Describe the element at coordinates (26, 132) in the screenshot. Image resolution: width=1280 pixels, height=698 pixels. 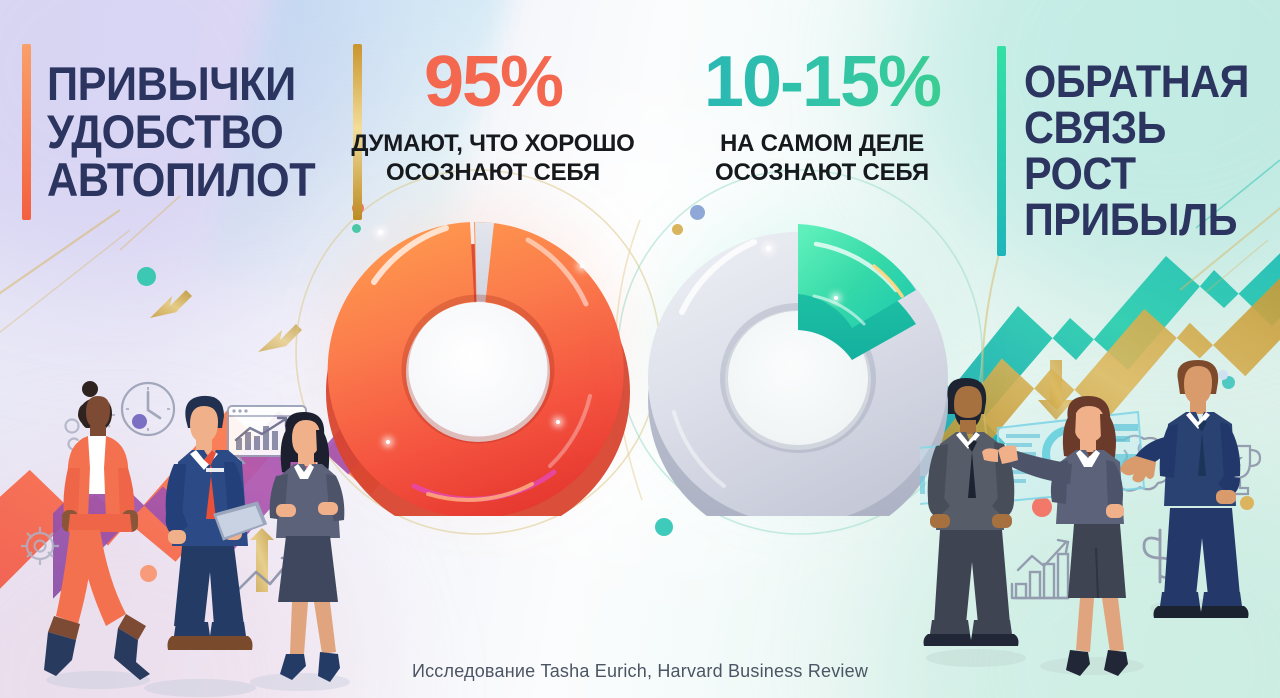
I see `left-headline-accent-bar` at that location.